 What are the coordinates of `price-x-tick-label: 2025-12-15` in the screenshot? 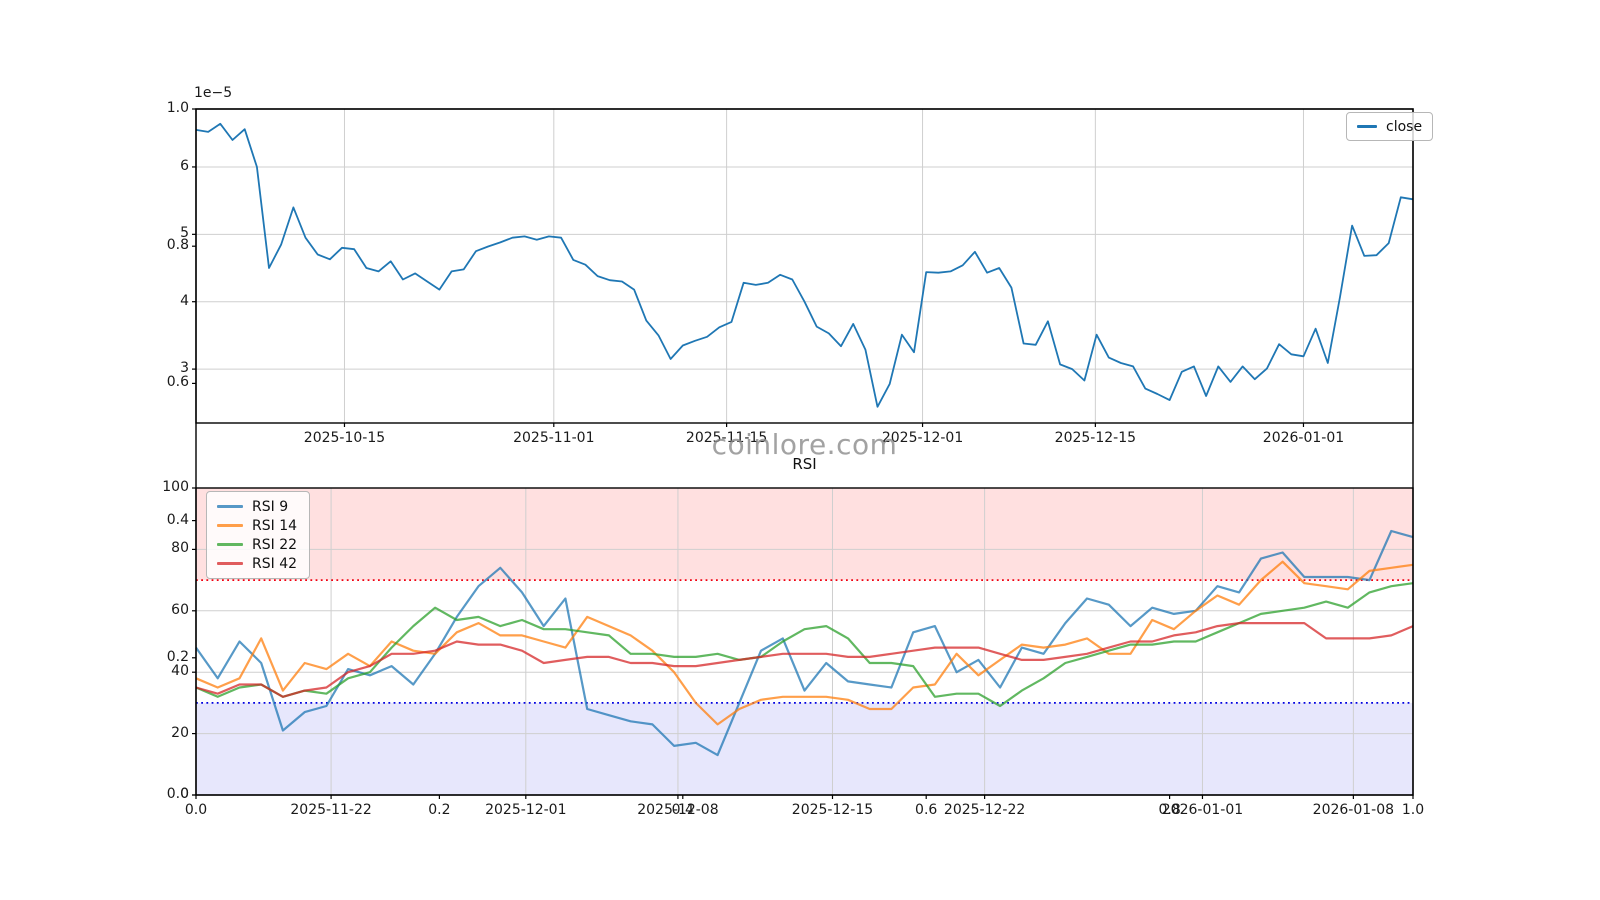 It's located at (1095, 438).